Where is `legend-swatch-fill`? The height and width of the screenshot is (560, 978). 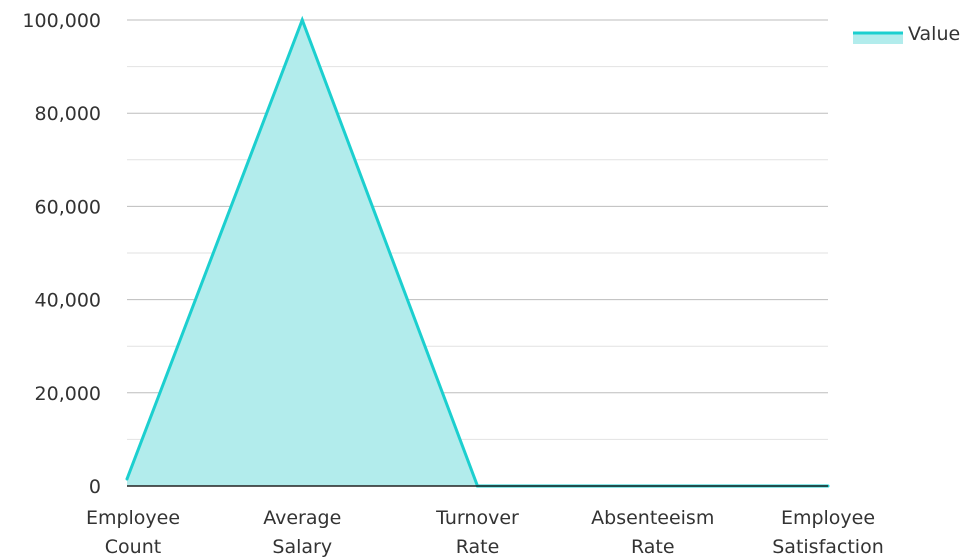
legend-swatch-fill is located at coordinates (878, 38).